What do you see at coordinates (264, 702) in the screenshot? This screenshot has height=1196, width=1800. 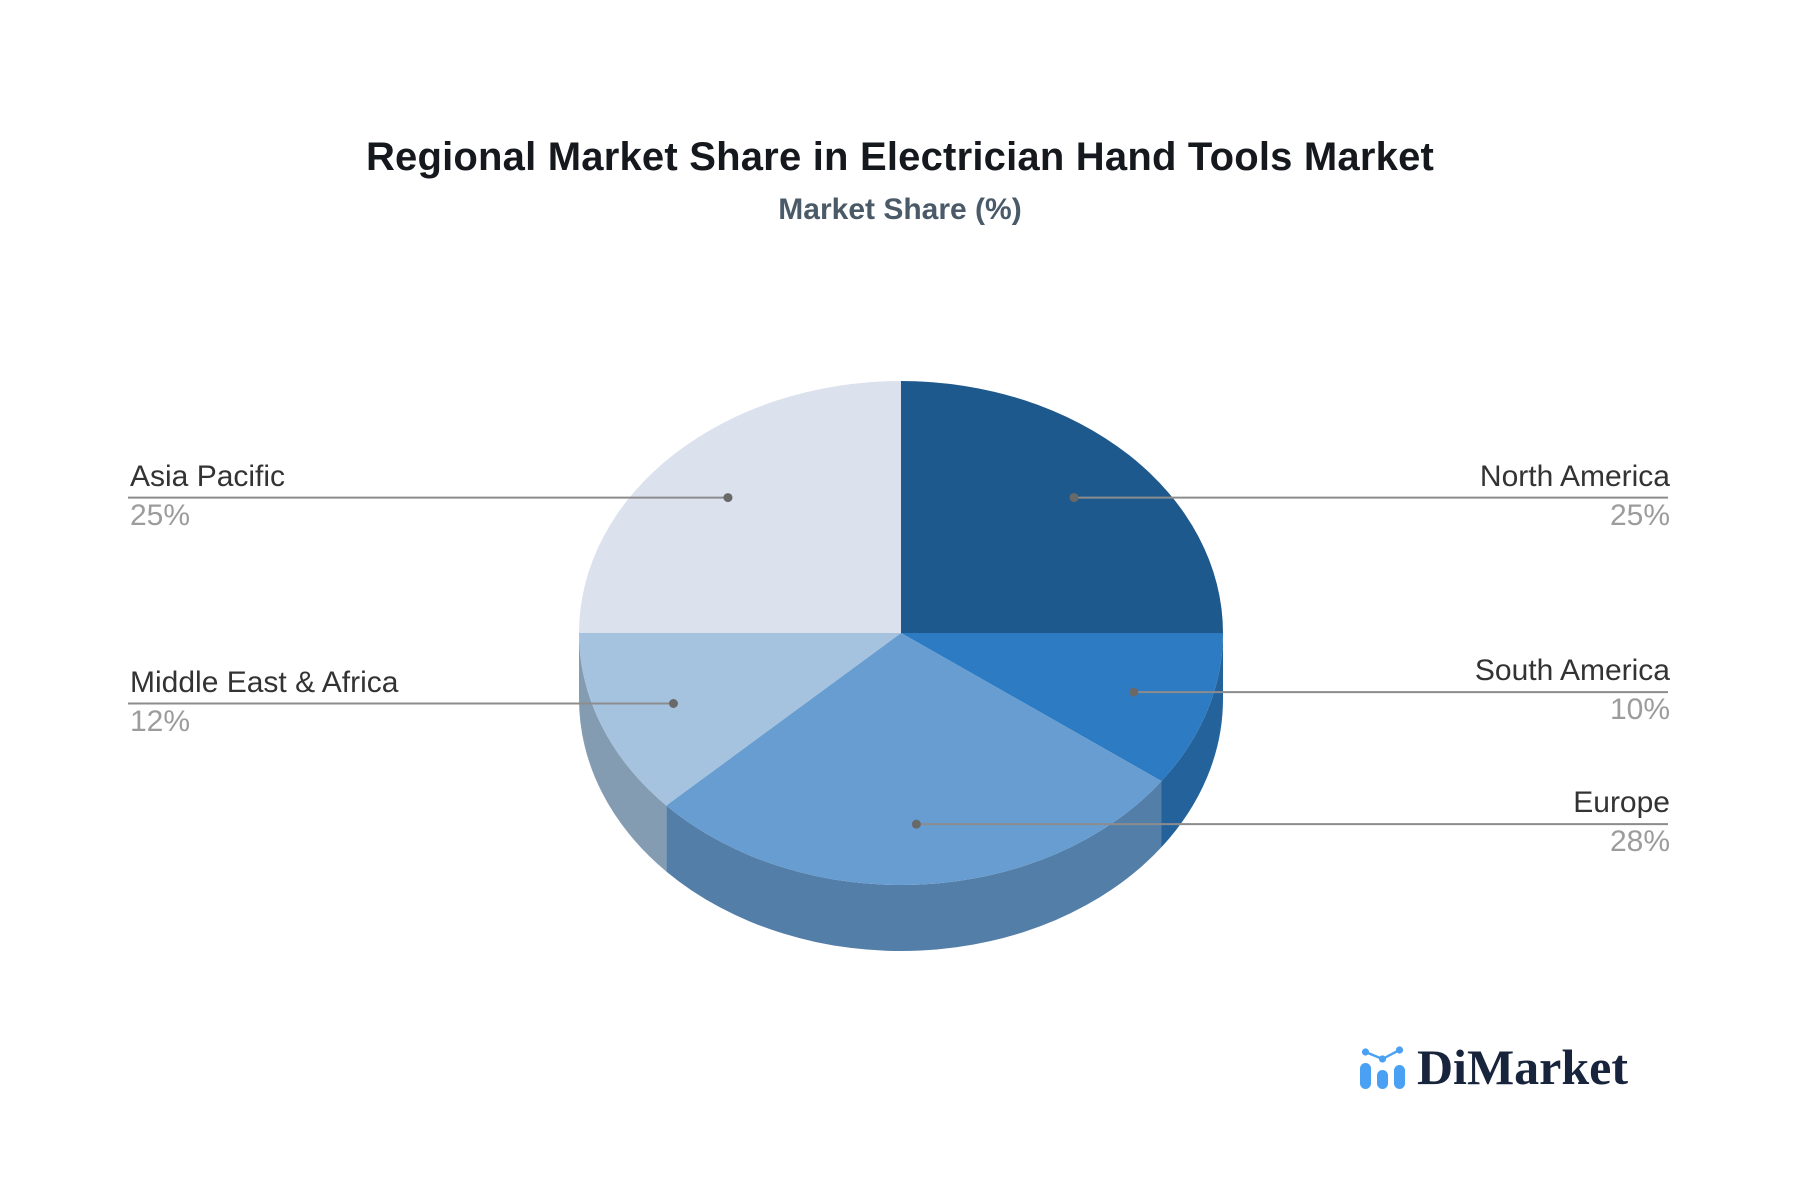 I see `label-middle-east-africa: Middle East & Africa 12%` at bounding box center [264, 702].